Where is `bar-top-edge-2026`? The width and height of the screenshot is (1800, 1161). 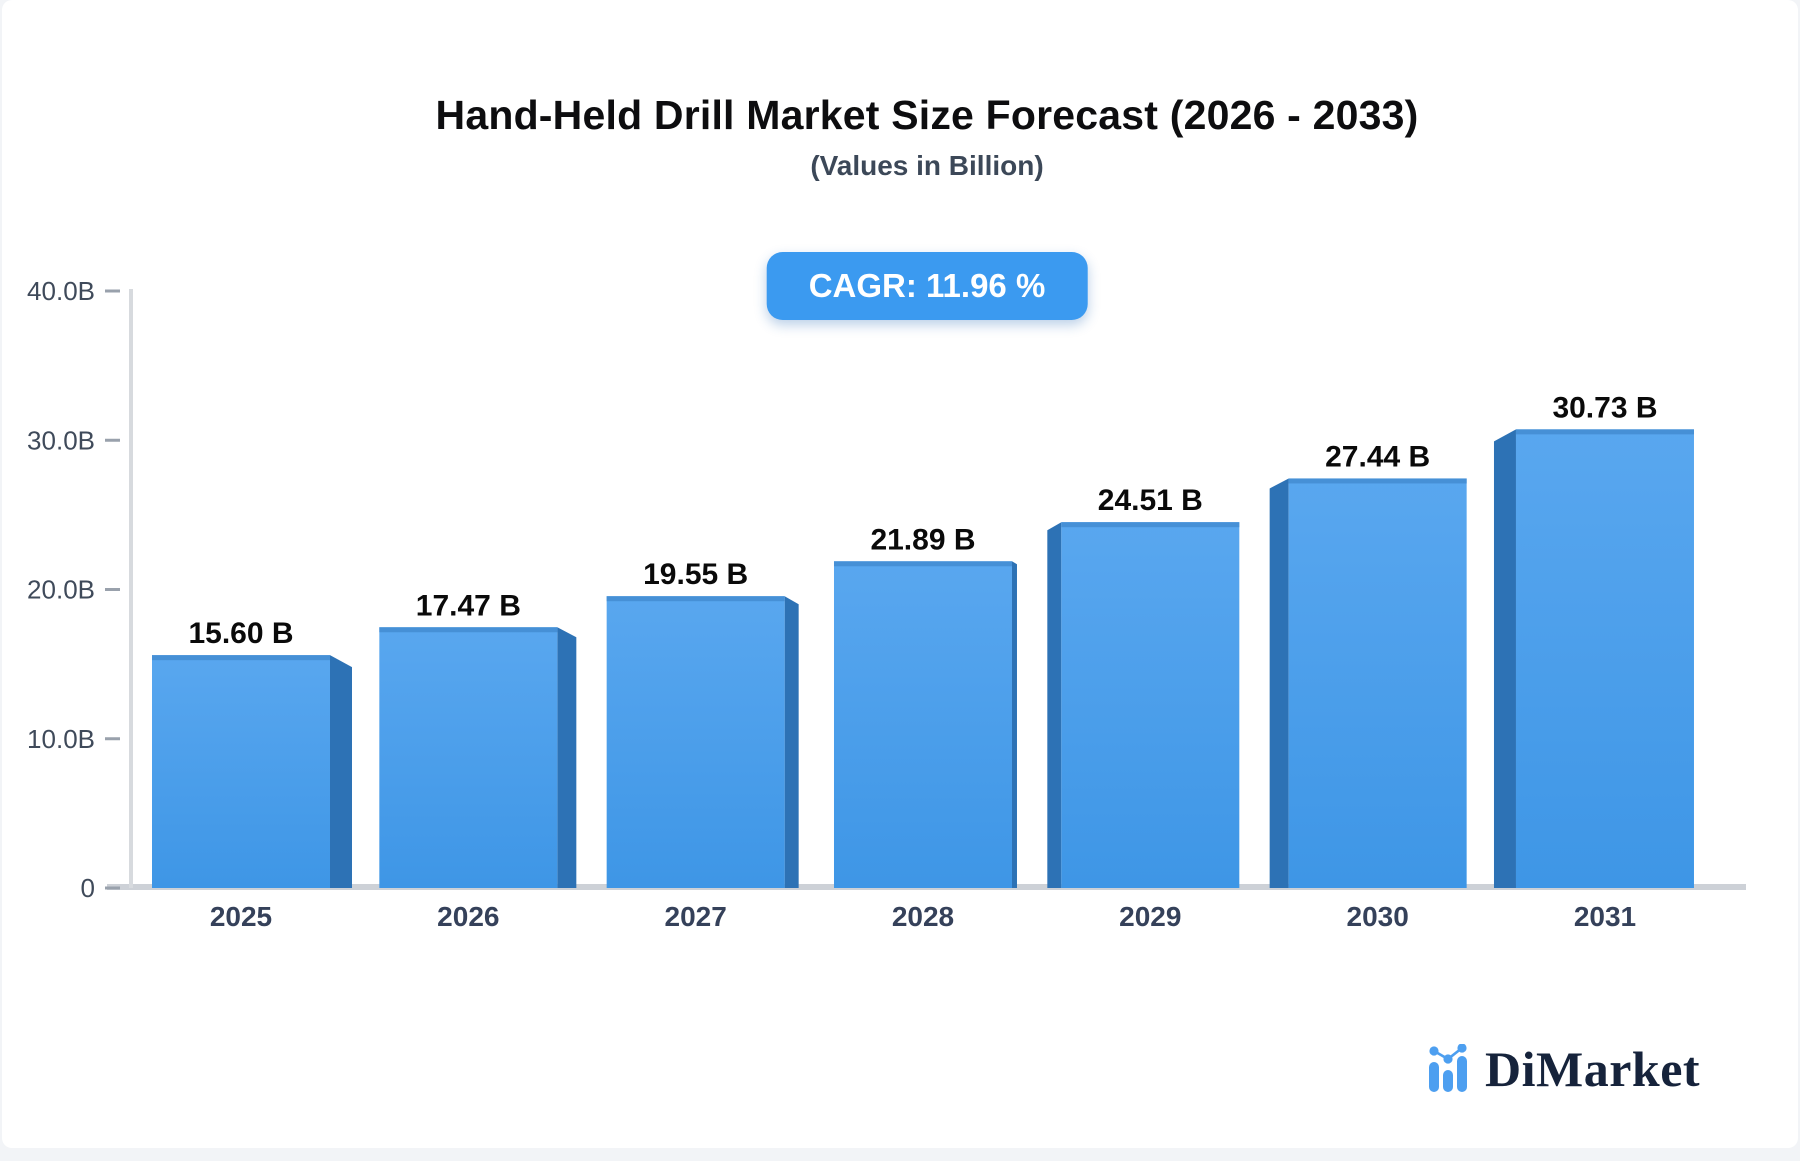 bar-top-edge-2026 is located at coordinates (468, 629).